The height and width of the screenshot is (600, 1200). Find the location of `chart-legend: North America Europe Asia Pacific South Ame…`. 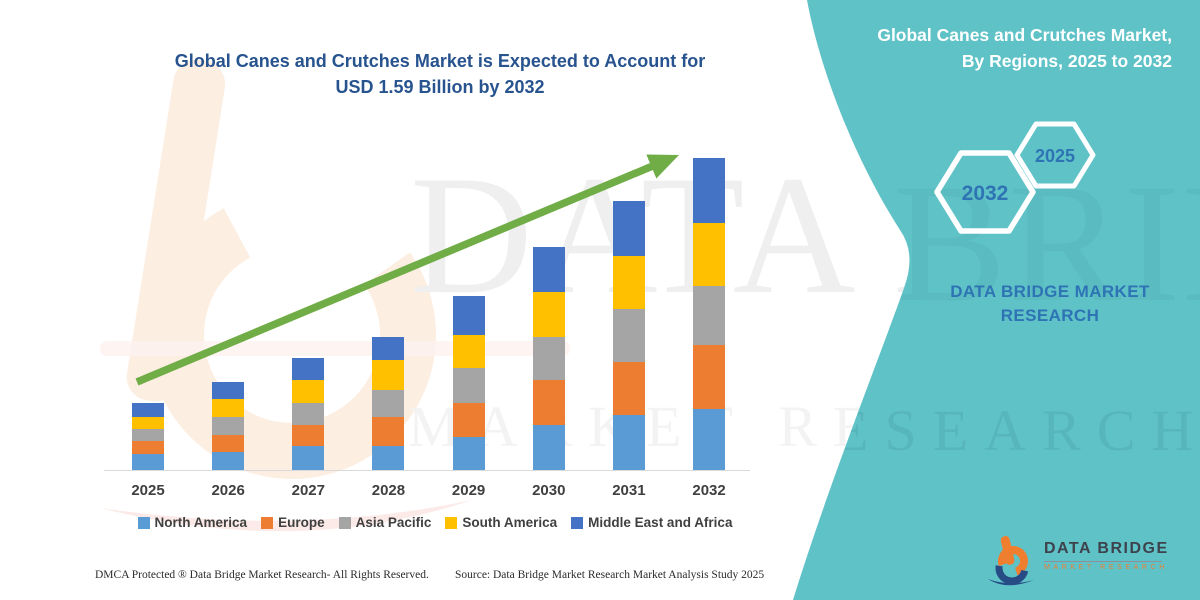

chart-legend: North America Europe Asia Pacific South Ame… is located at coordinates (435, 522).